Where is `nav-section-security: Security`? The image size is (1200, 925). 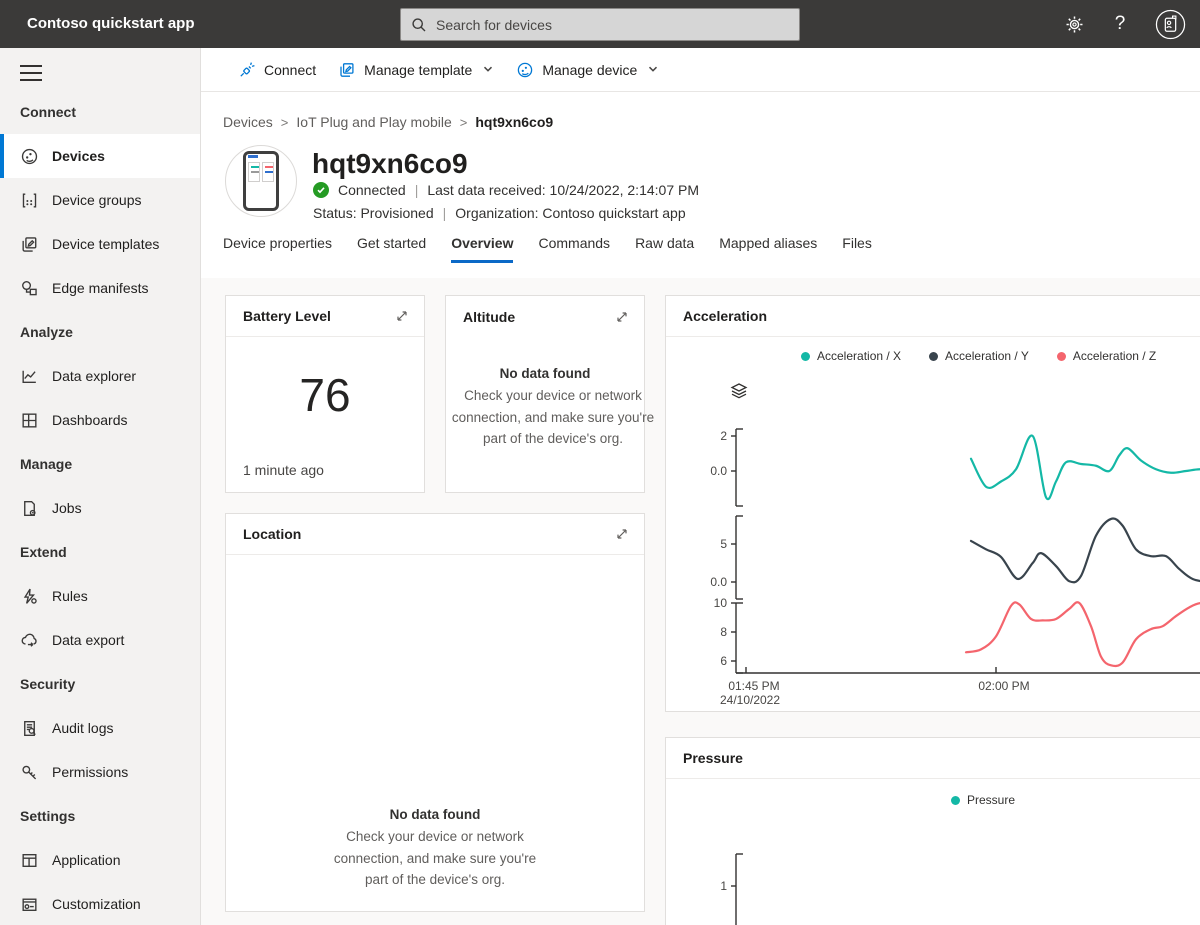
nav-section-security: Security is located at coordinates (48, 684).